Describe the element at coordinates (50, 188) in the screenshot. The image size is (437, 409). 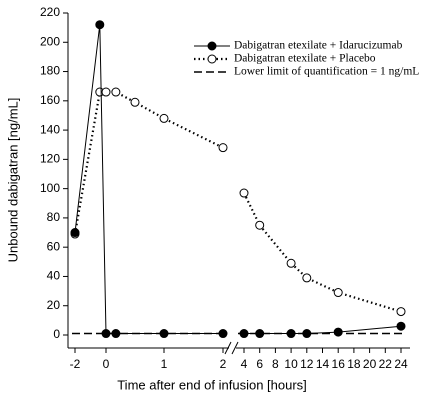
I see `y-tick-label: 100` at that location.